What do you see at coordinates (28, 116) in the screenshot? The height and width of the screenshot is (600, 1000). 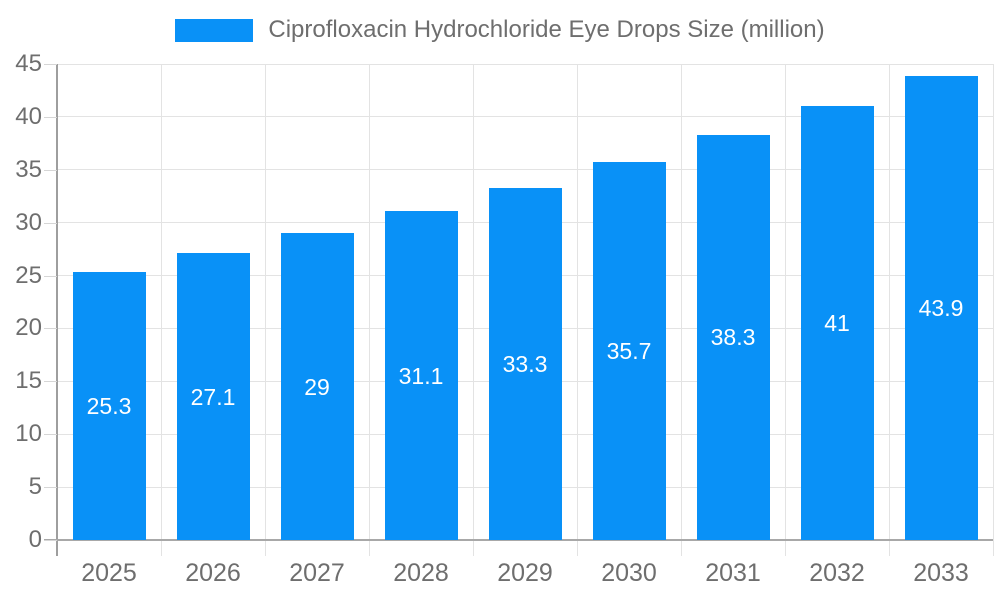 I see `y-tick-label: 40` at bounding box center [28, 116].